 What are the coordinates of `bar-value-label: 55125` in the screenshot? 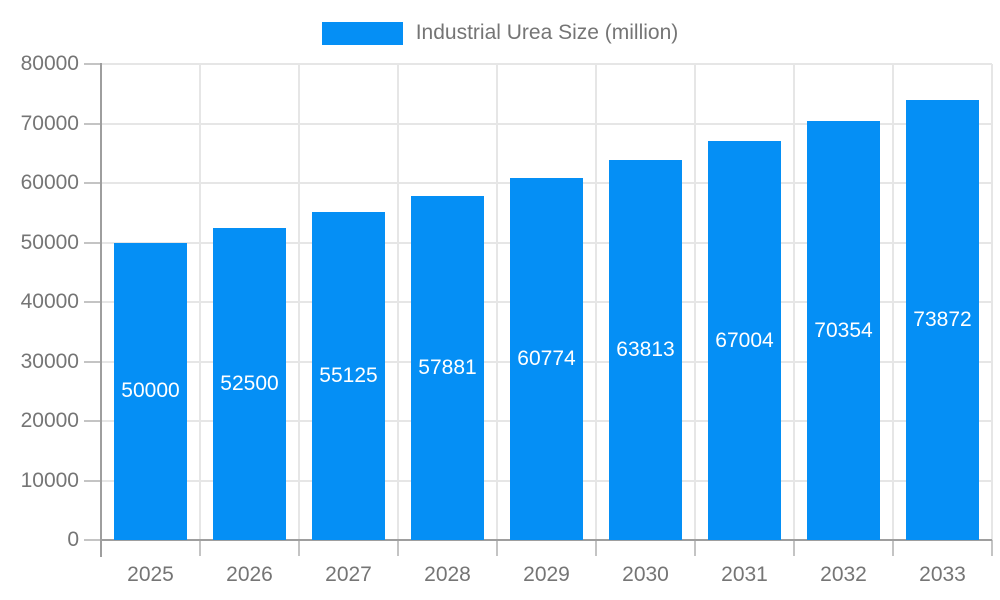 It's located at (348, 375).